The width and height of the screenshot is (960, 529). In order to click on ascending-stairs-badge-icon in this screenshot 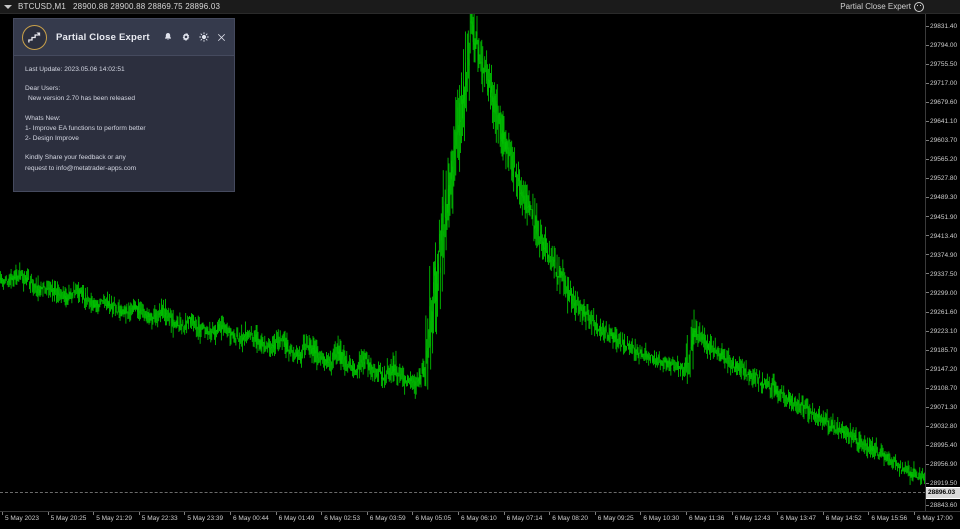, I will do `click(34, 37)`.